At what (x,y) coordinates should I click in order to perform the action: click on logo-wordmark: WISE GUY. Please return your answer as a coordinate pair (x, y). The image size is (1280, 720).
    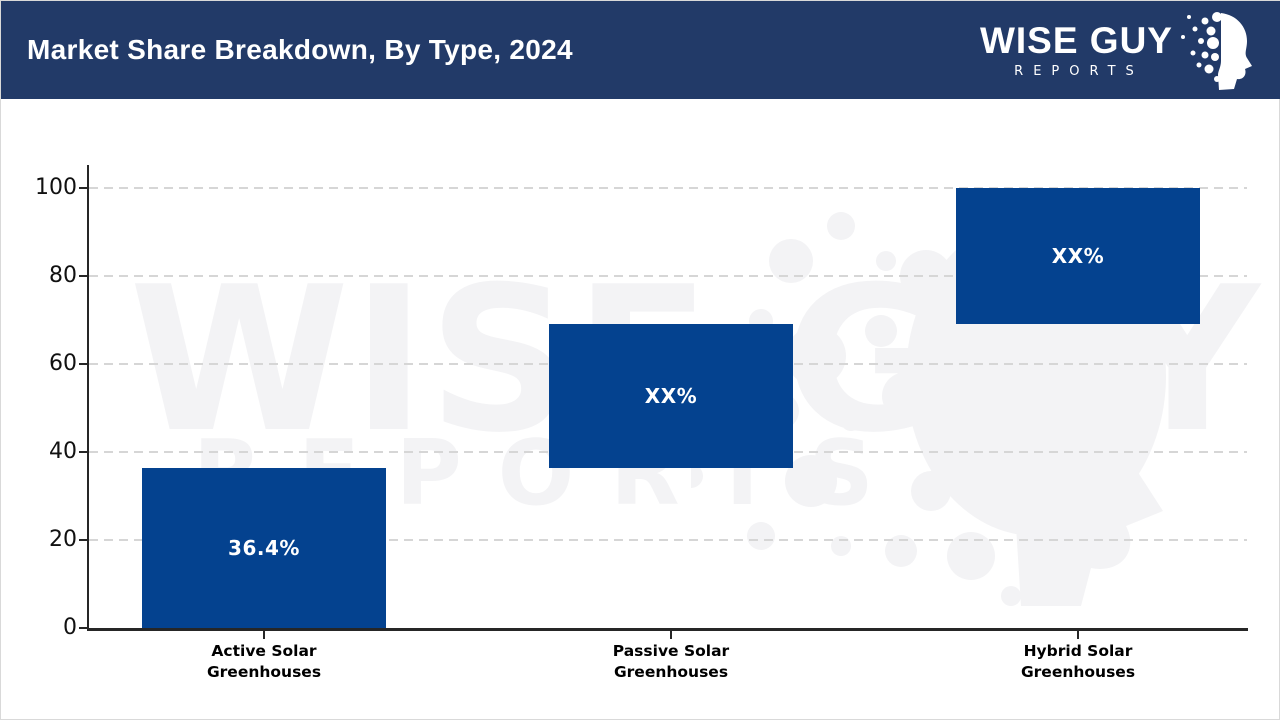
    Looking at the image, I should click on (1076, 40).